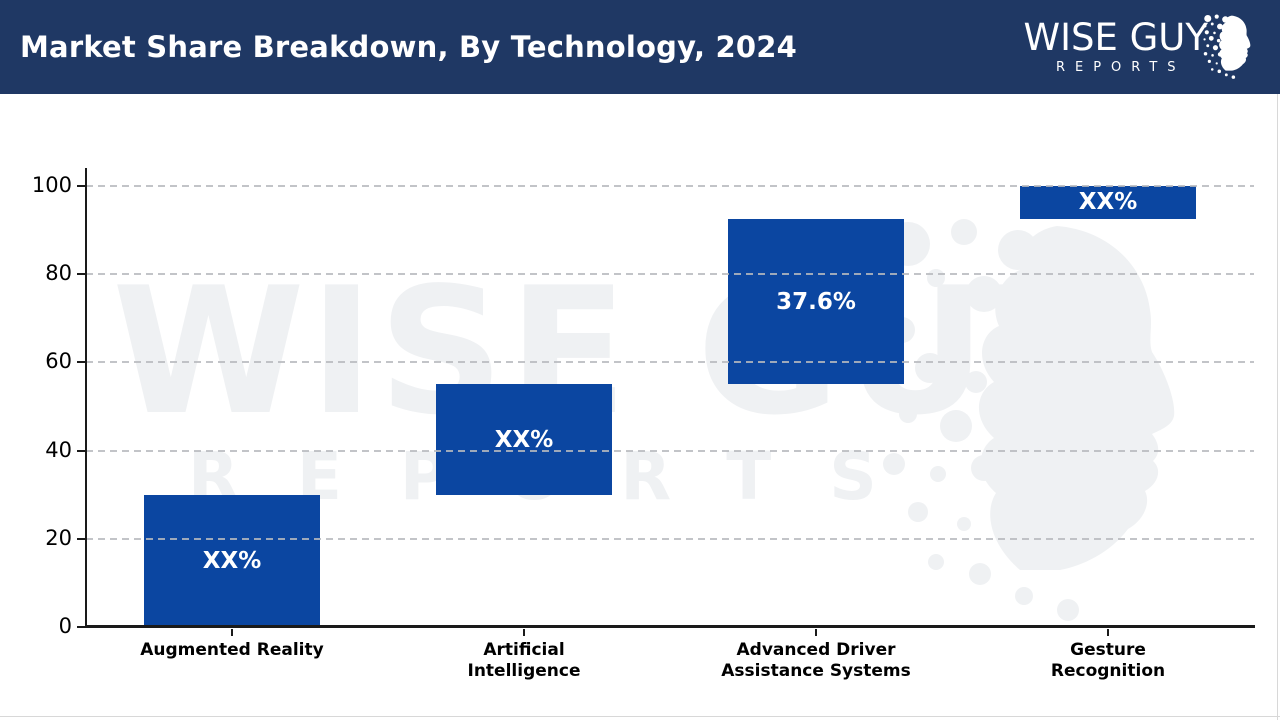  I want to click on x-tick-label-line: Advanced Driver, so click(816, 650).